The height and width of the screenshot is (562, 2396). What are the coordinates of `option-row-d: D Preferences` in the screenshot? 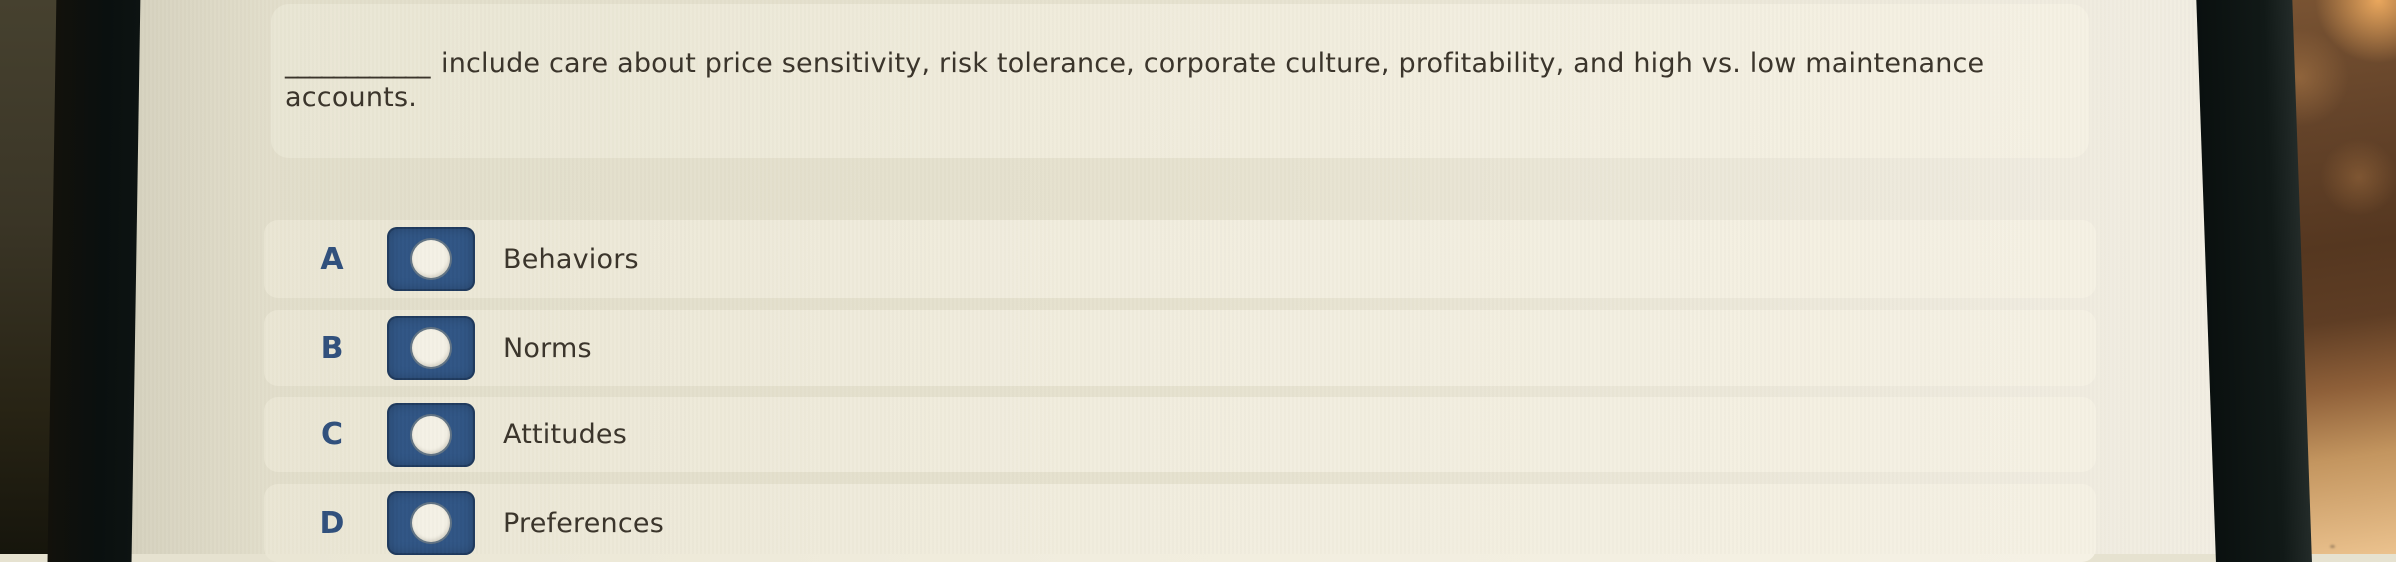 It's located at (1180, 523).